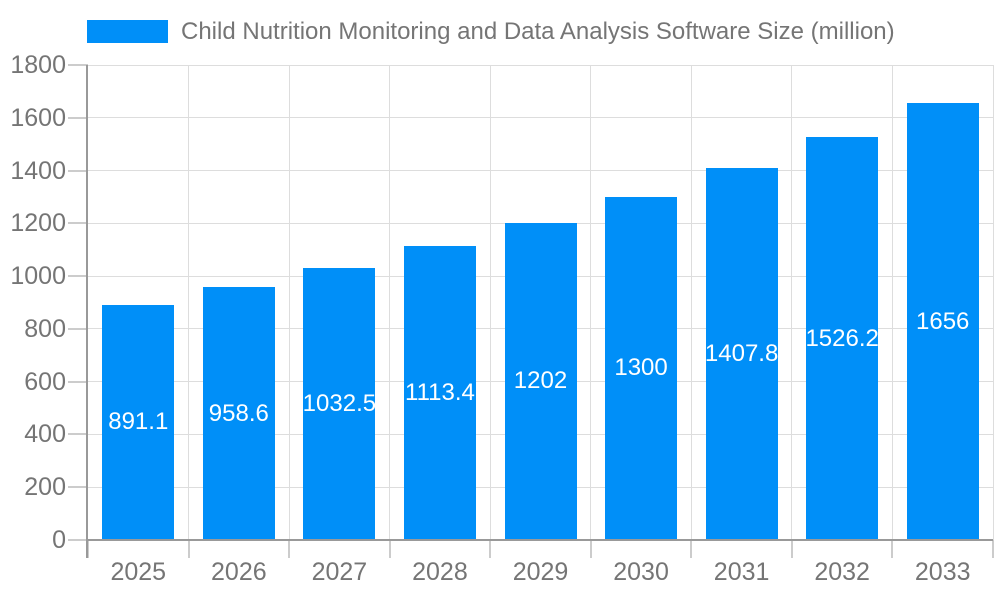  I want to click on y-axis-tick-label: 0, so click(59, 540).